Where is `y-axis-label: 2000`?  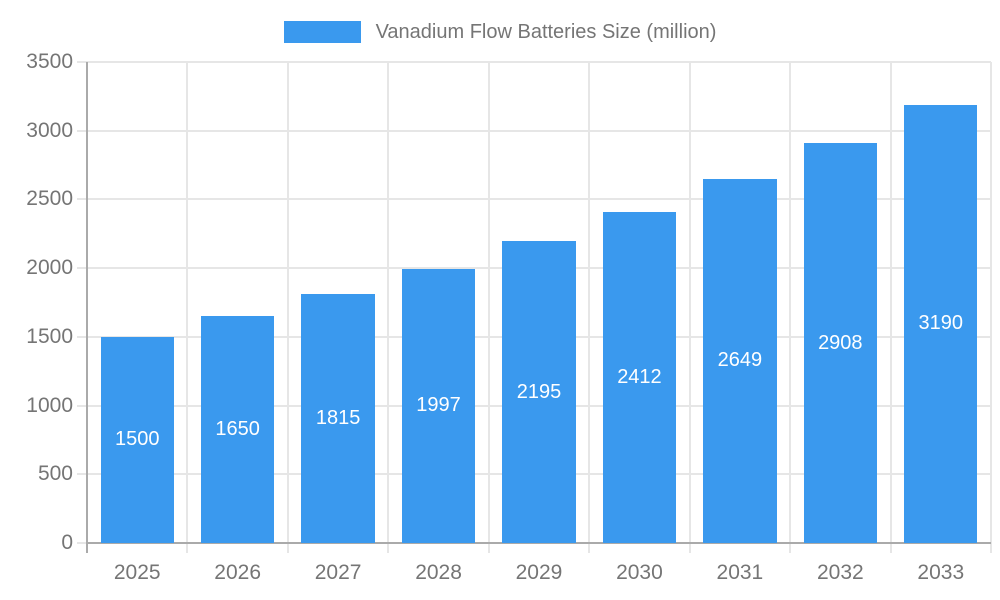
y-axis-label: 2000 is located at coordinates (49, 268).